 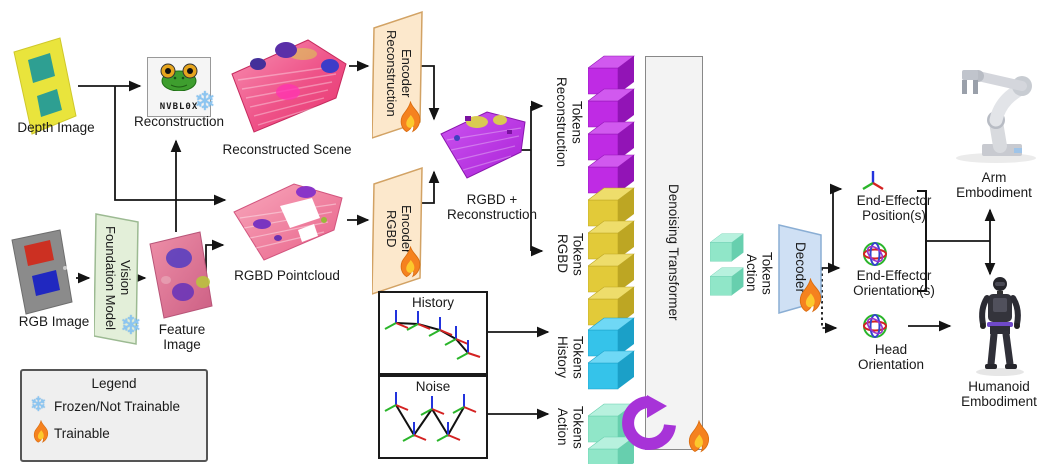 What do you see at coordinates (399, 73) in the screenshot?
I see `reconstruction-encoder-label: Reconstruction Encoder` at bounding box center [399, 73].